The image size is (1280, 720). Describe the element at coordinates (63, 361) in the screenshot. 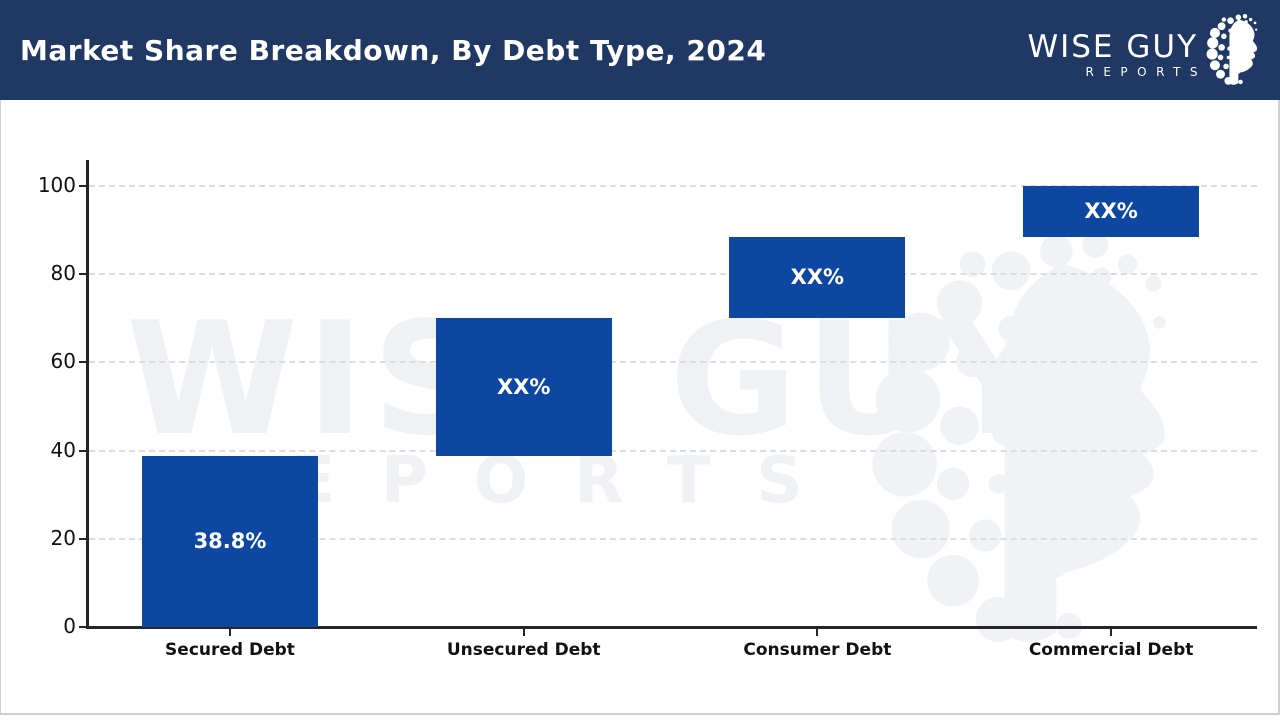

I see `y-tick-label-60: 60` at that location.